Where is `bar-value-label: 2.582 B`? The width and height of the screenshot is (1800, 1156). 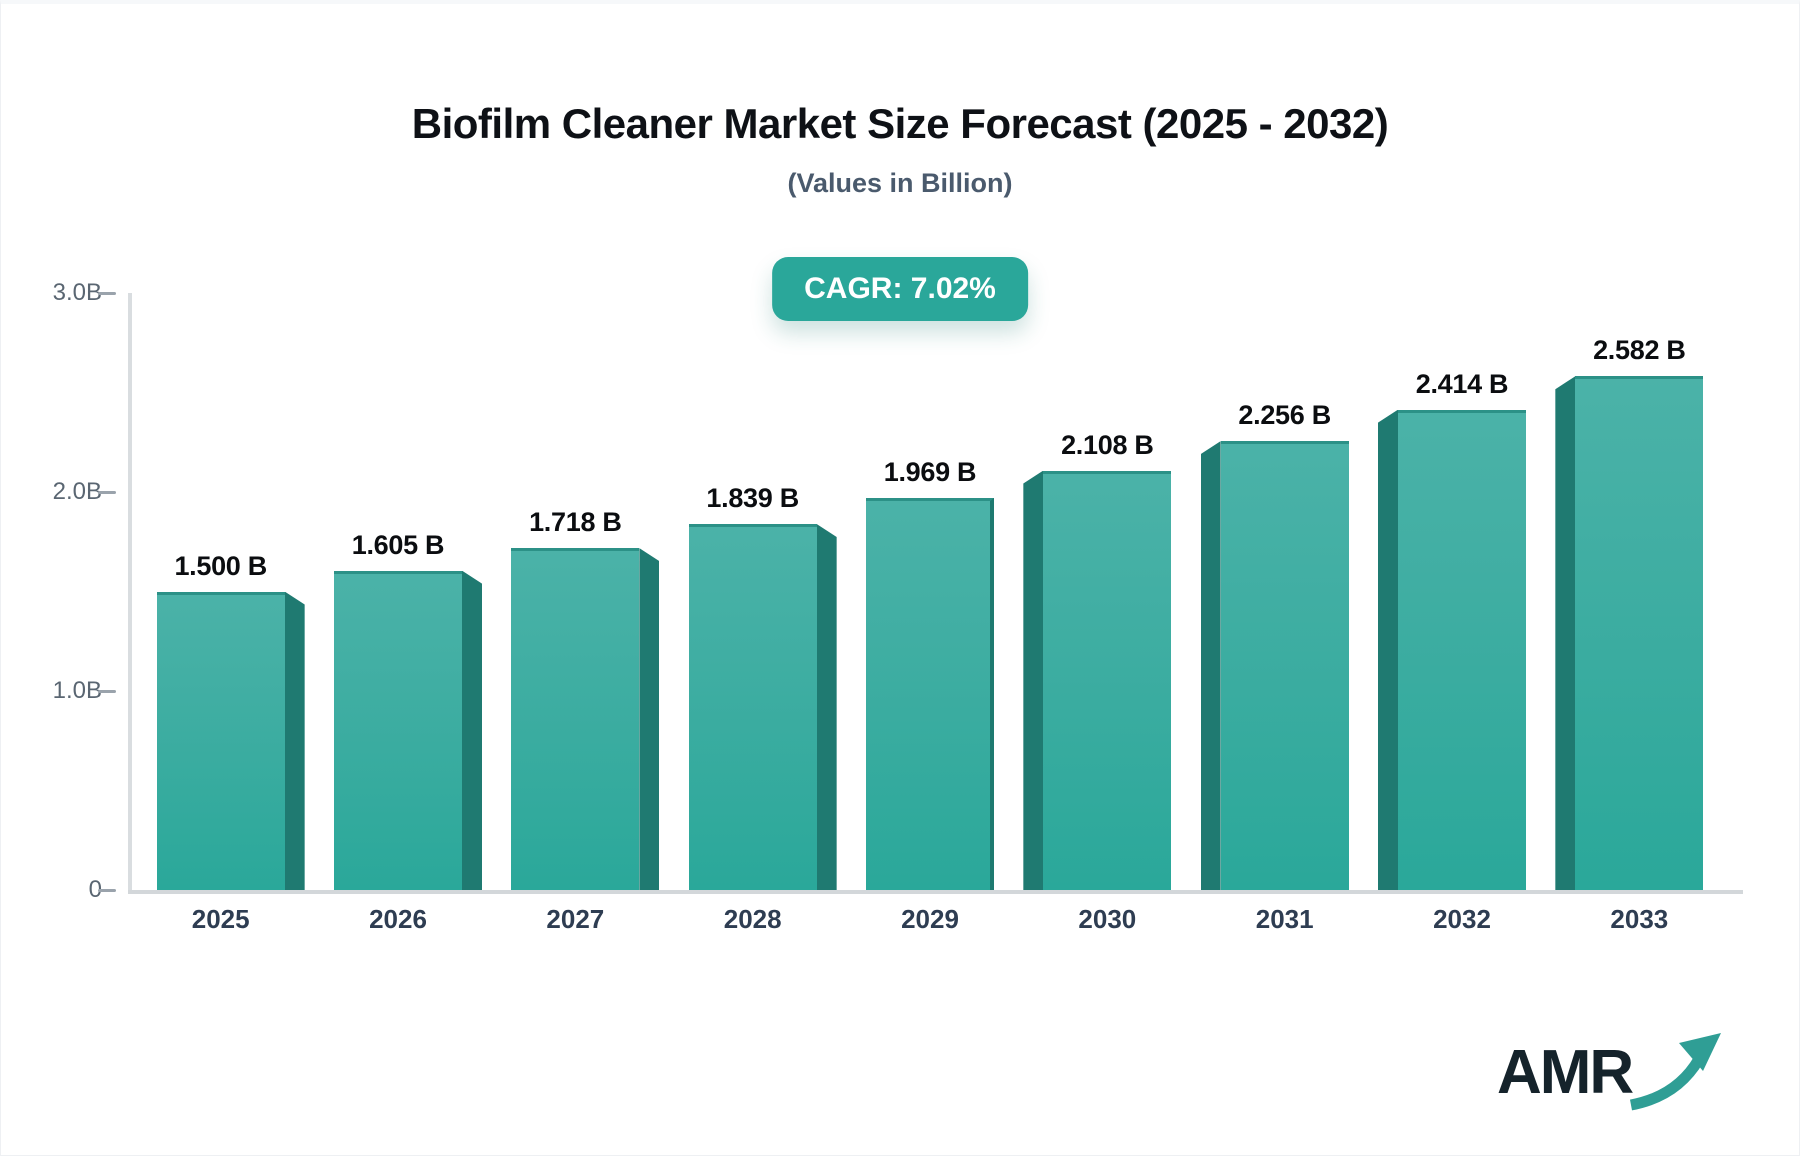 bar-value-label: 2.582 B is located at coordinates (1639, 350).